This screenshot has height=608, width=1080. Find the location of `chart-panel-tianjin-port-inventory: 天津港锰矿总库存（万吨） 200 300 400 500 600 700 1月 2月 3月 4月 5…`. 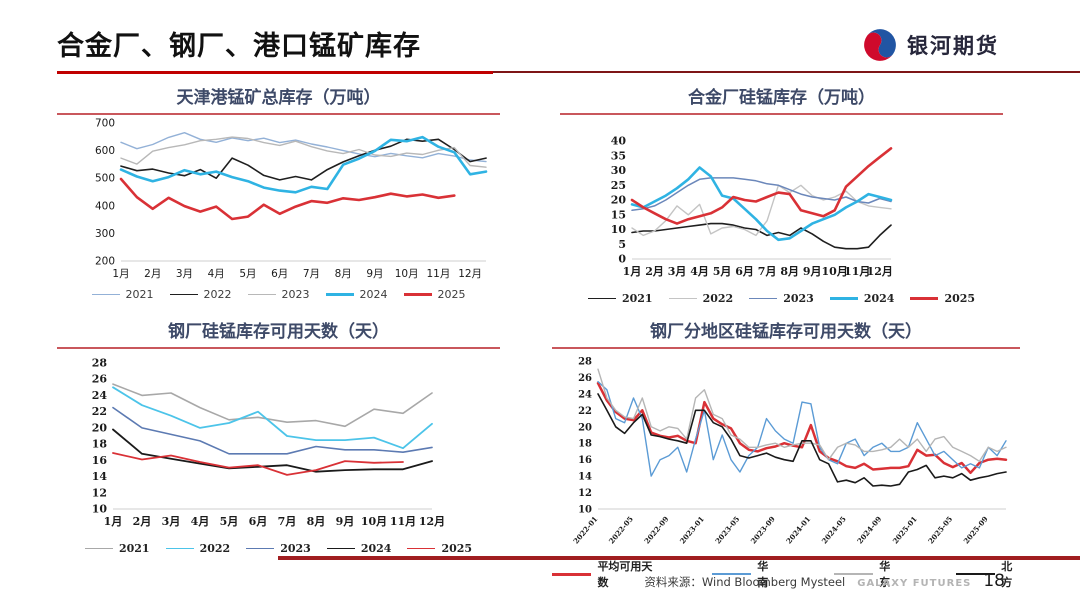

chart-panel-tianjin-port-inventory: 天津港锰矿总库存（万吨） 200 300 400 500 600 700 1月 2月 3月 4月 5… is located at coordinates (278, 193).